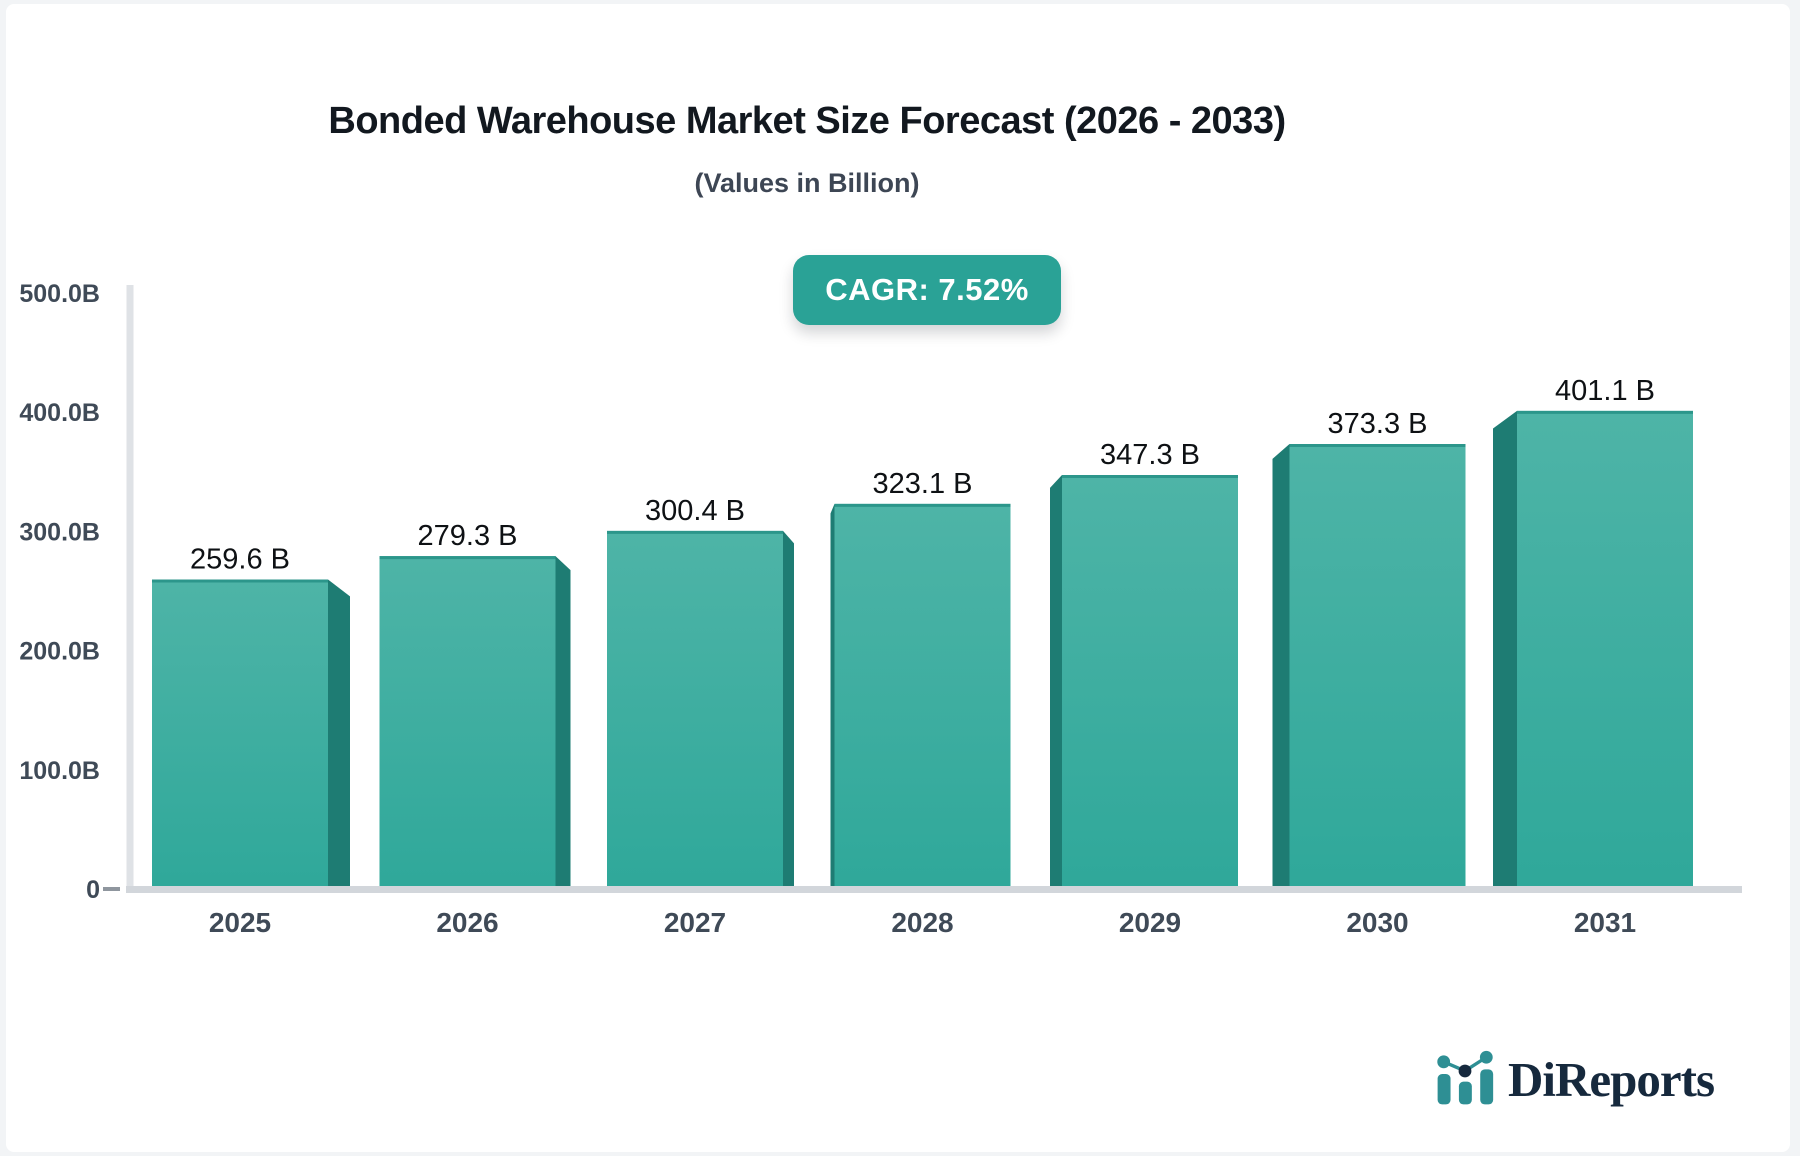  Describe the element at coordinates (339, 734) in the screenshot. I see `bar-side-2025` at that location.